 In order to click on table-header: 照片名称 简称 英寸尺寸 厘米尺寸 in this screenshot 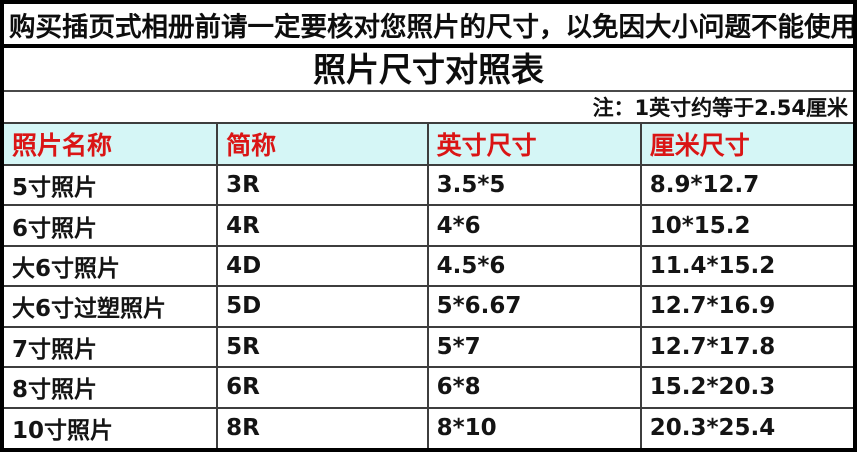, I will do `click(428, 144)`.